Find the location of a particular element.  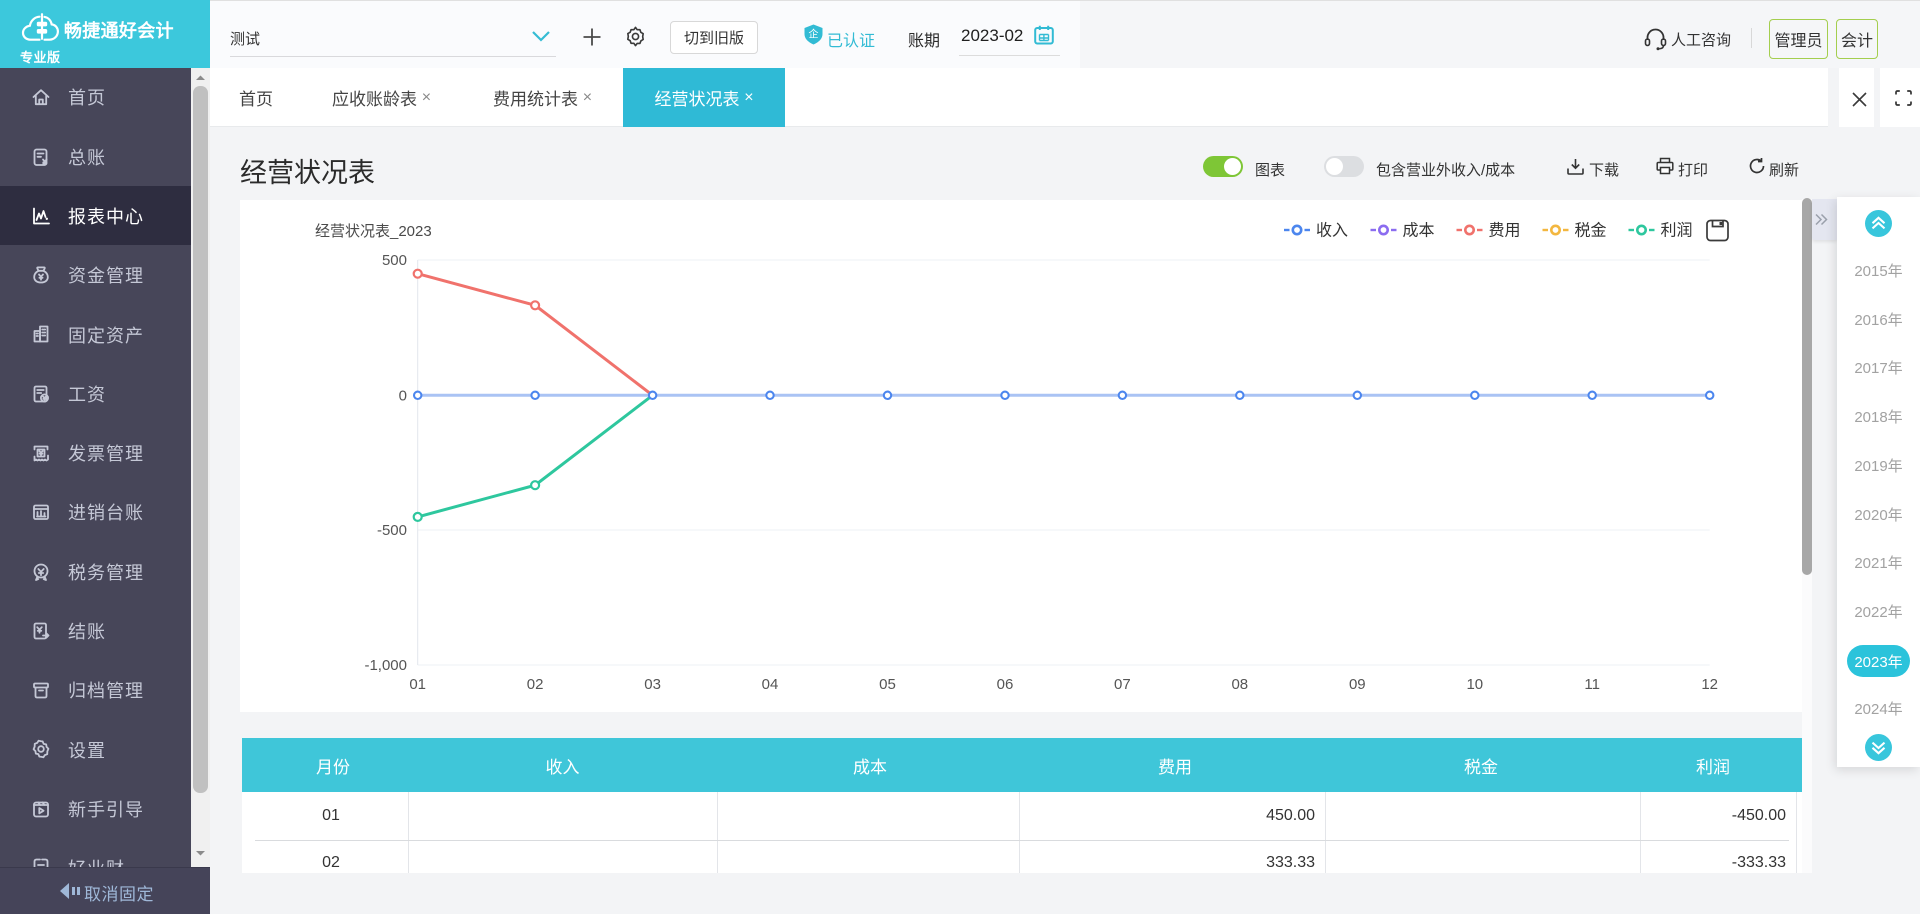

svg-text: 收入 is located at coordinates (1332, 231).